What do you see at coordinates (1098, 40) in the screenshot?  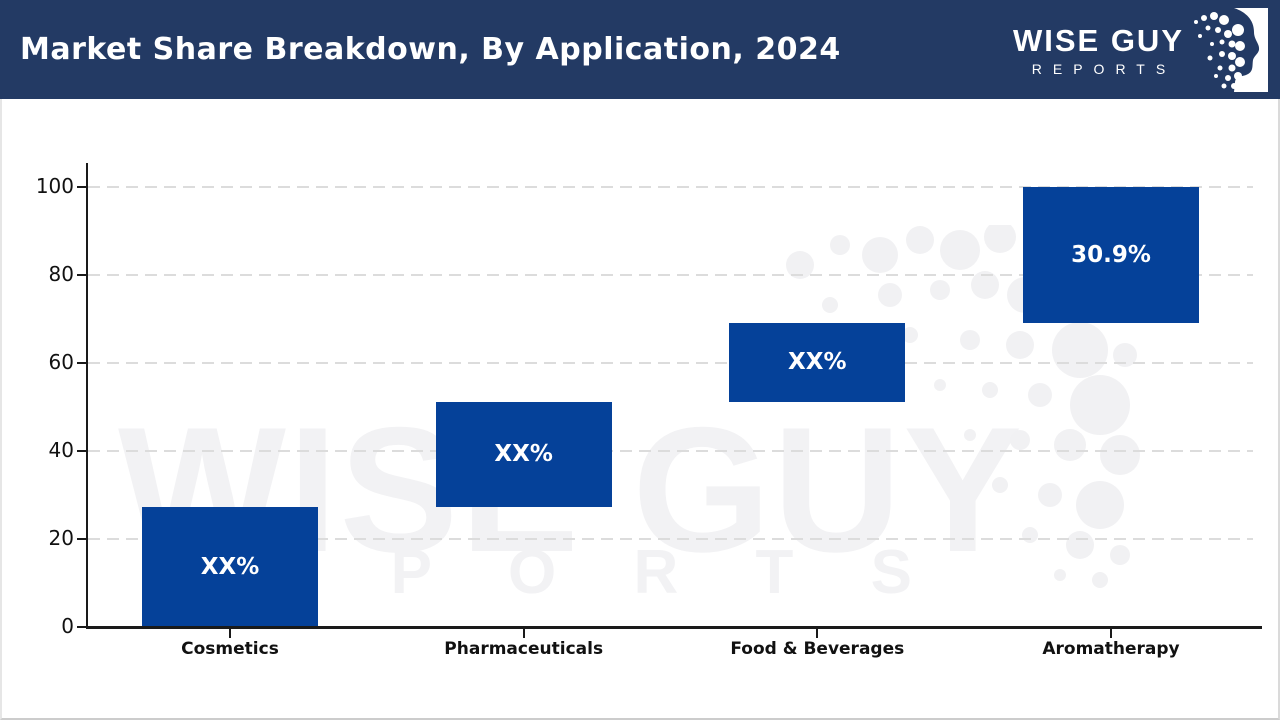 I see `logo-brand-text: WISE GUY` at bounding box center [1098, 40].